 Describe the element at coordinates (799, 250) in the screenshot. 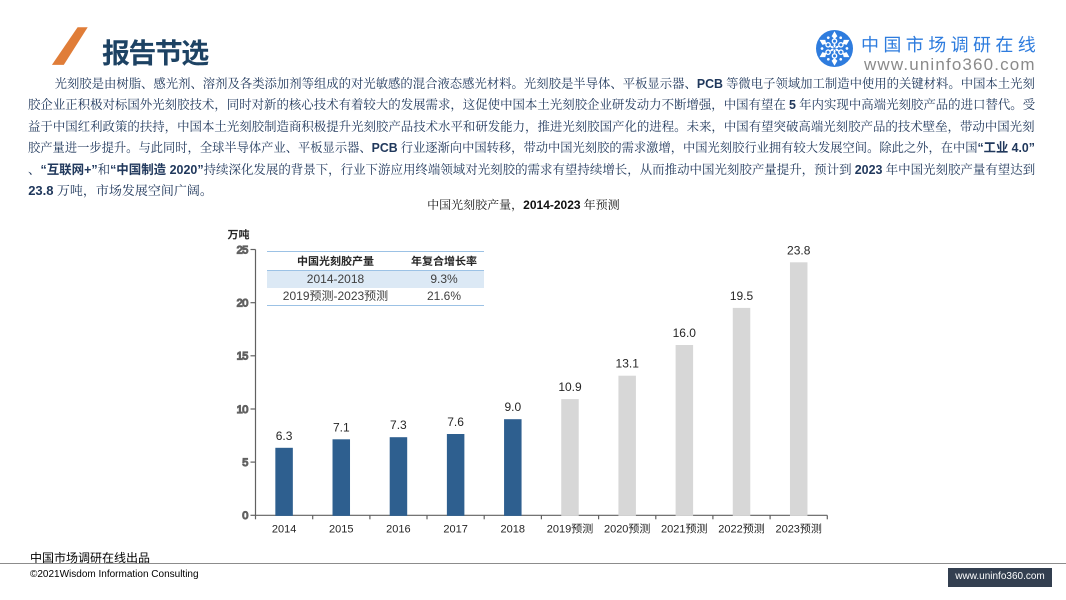

I see `svg-text: 23.8` at that location.